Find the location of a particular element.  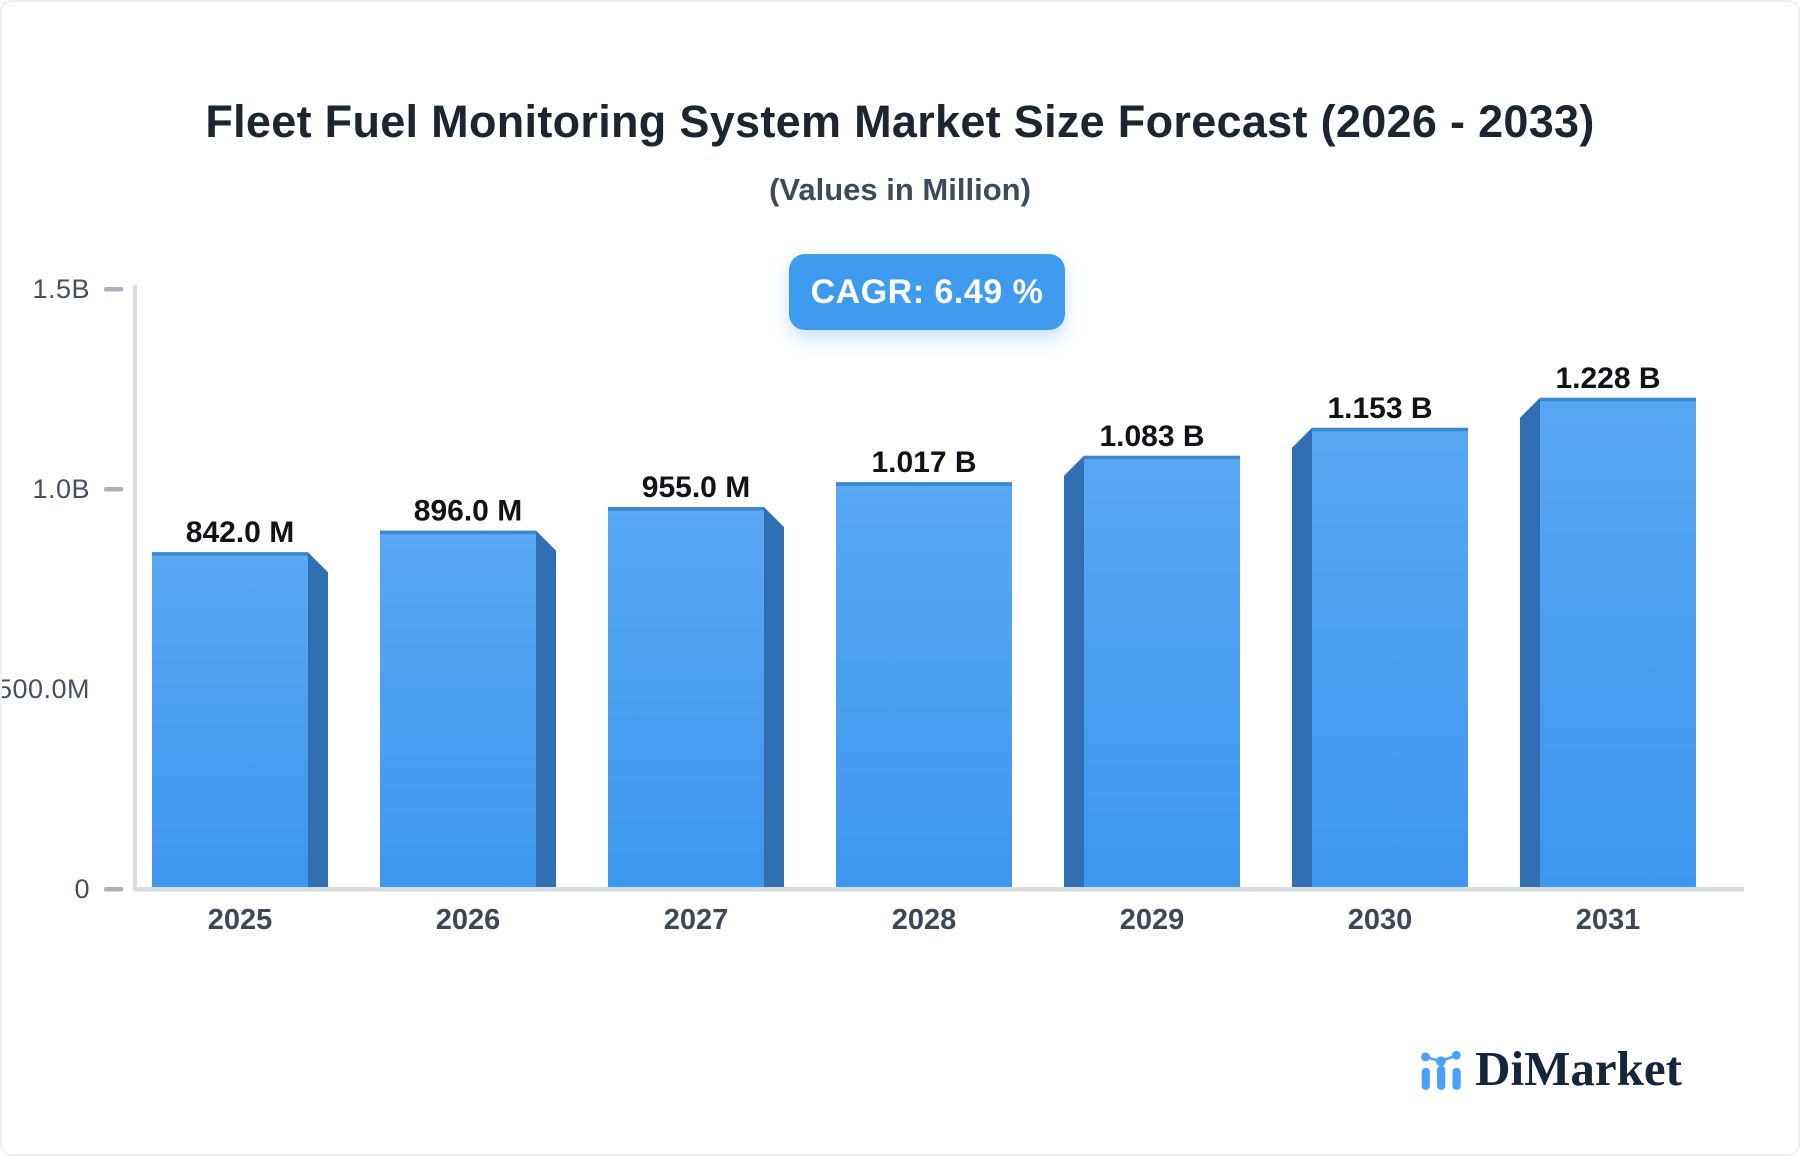

bar-face-2026 is located at coordinates (458, 709).